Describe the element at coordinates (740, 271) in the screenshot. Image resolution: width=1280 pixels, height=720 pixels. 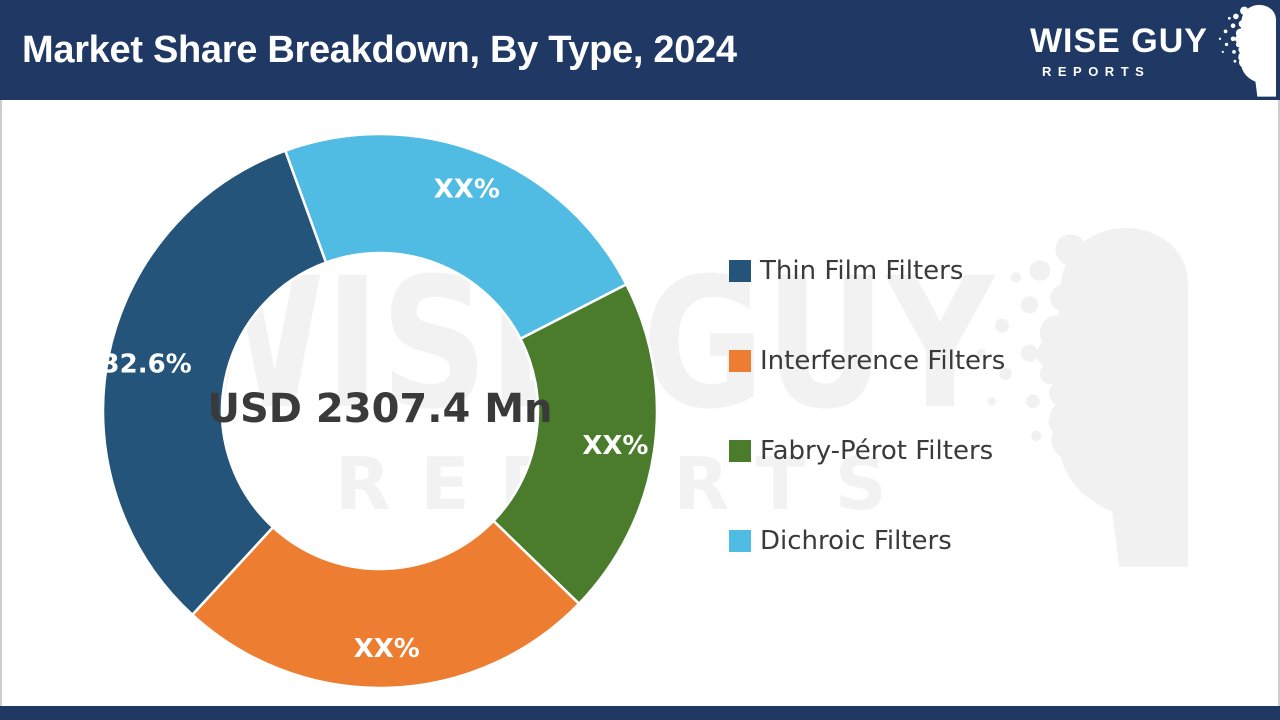
I see `legend-swatch-thin-film-filters` at that location.